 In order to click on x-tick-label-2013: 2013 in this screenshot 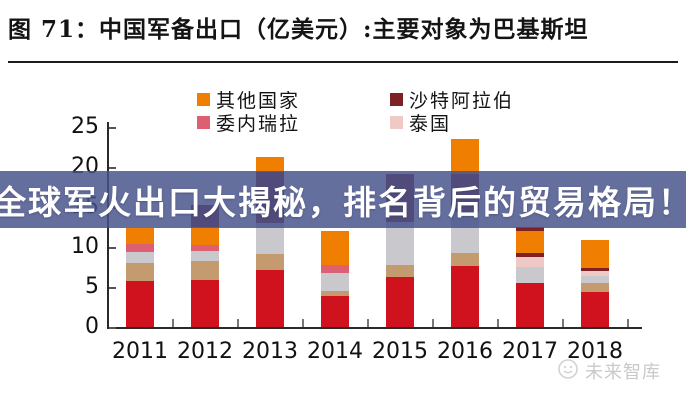, I will do `click(270, 351)`.